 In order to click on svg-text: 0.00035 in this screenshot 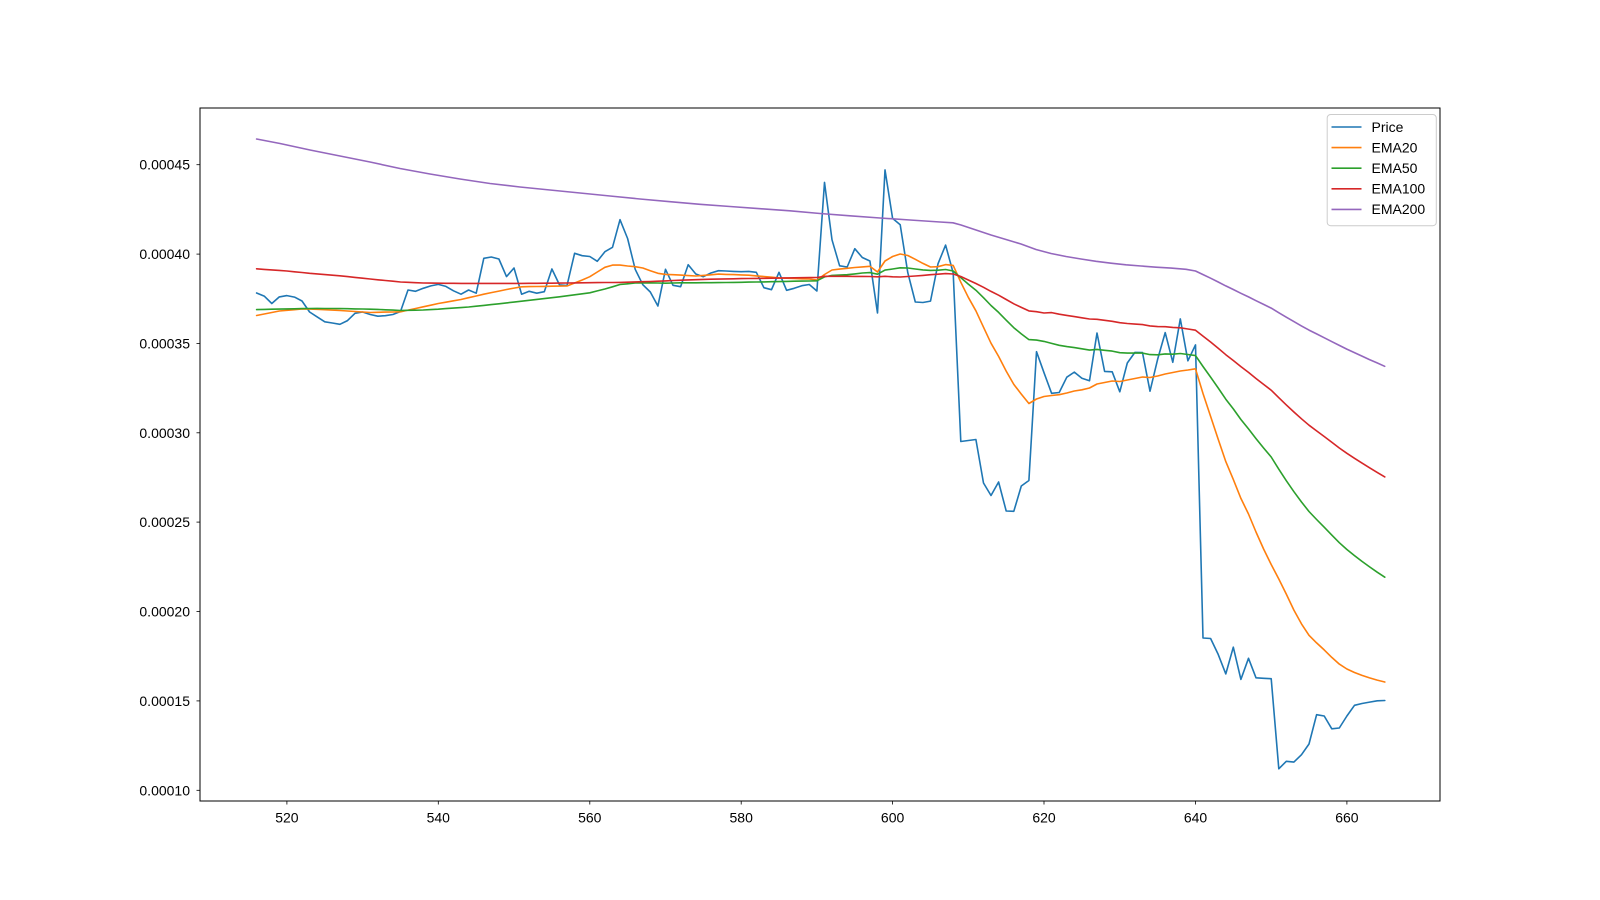, I will do `click(164, 343)`.